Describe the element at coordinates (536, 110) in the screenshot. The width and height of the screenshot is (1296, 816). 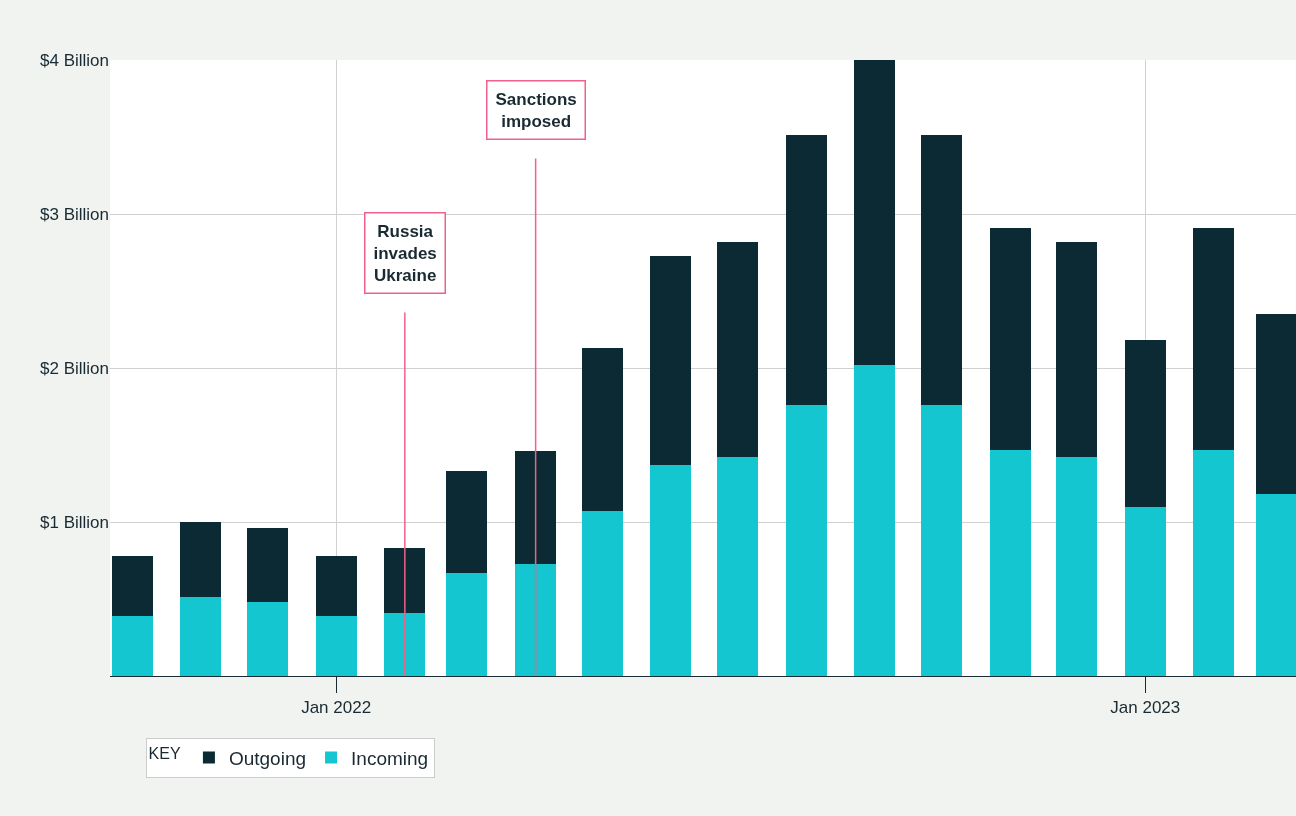
I see `ref-line-label: Sanctions imposed` at that location.